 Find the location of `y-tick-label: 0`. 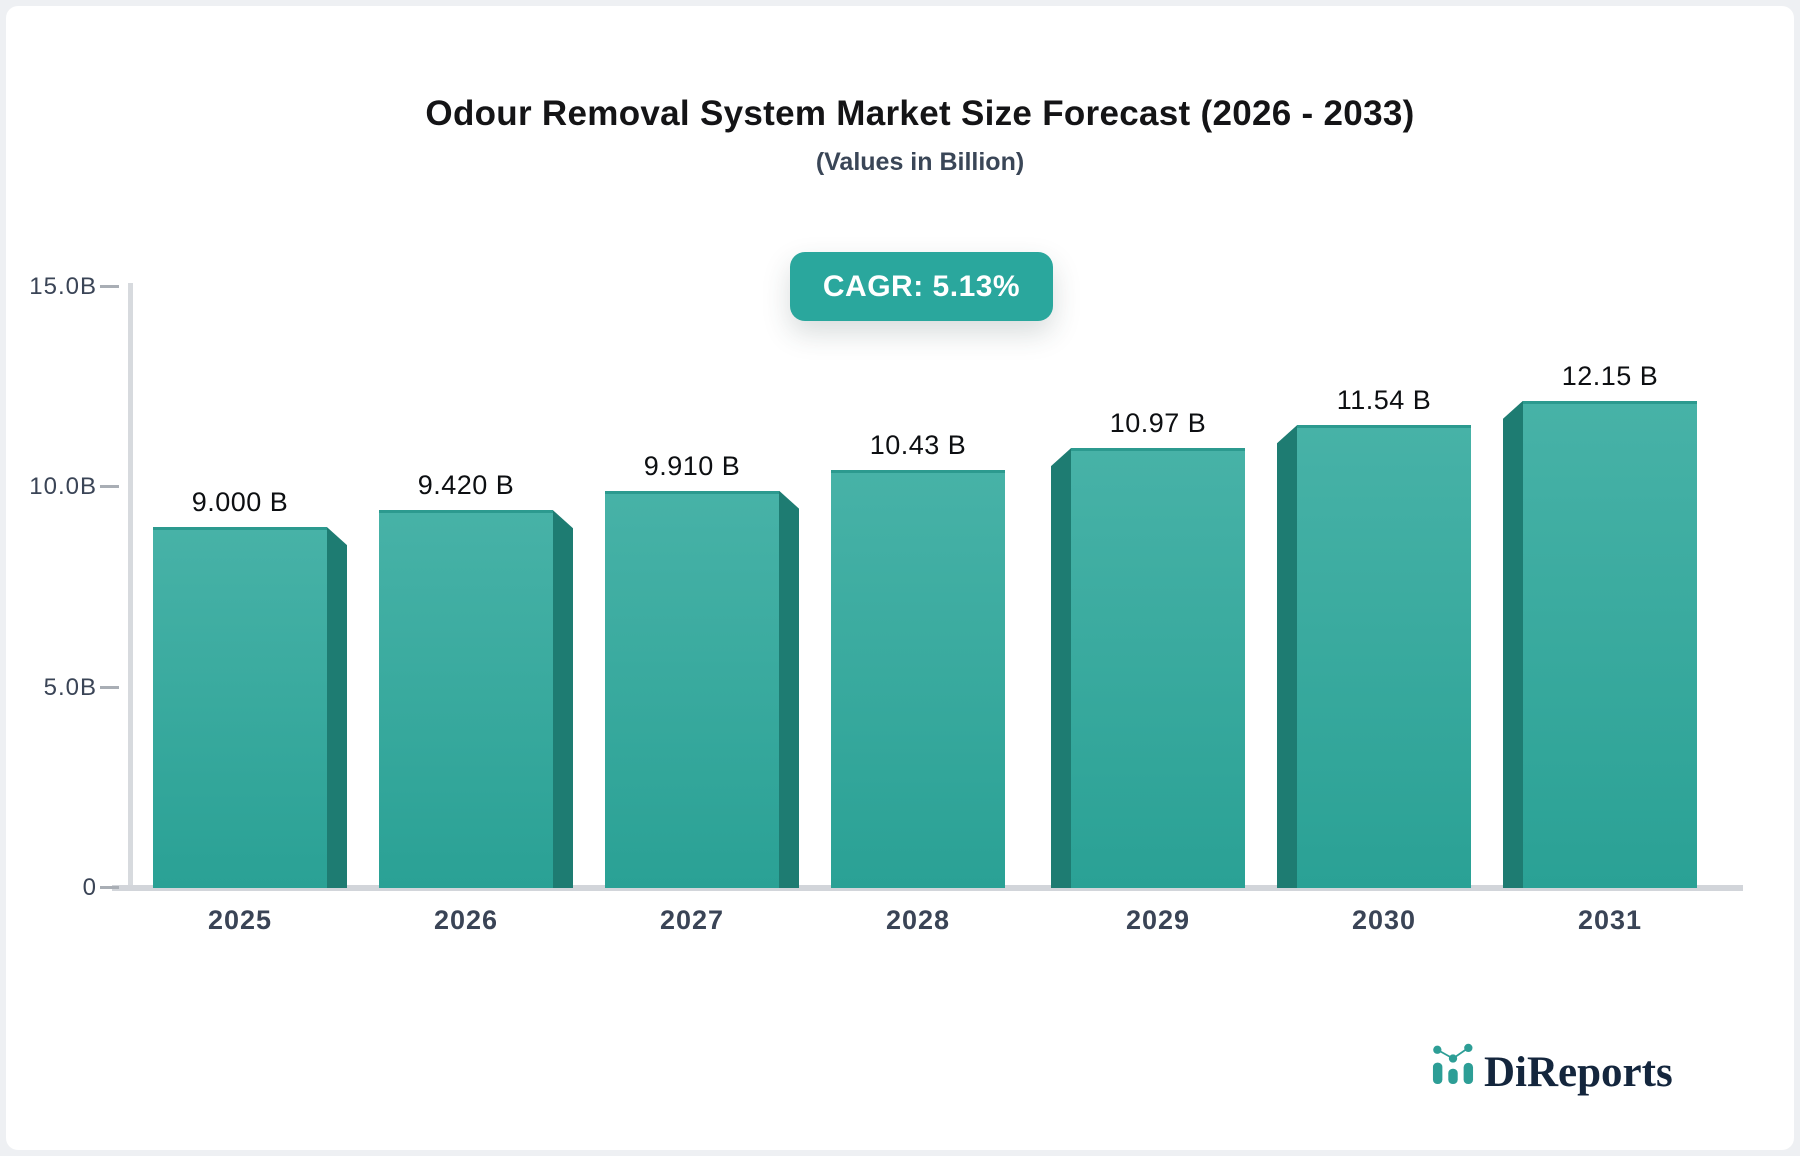

y-tick-label: 0 is located at coordinates (89, 887).